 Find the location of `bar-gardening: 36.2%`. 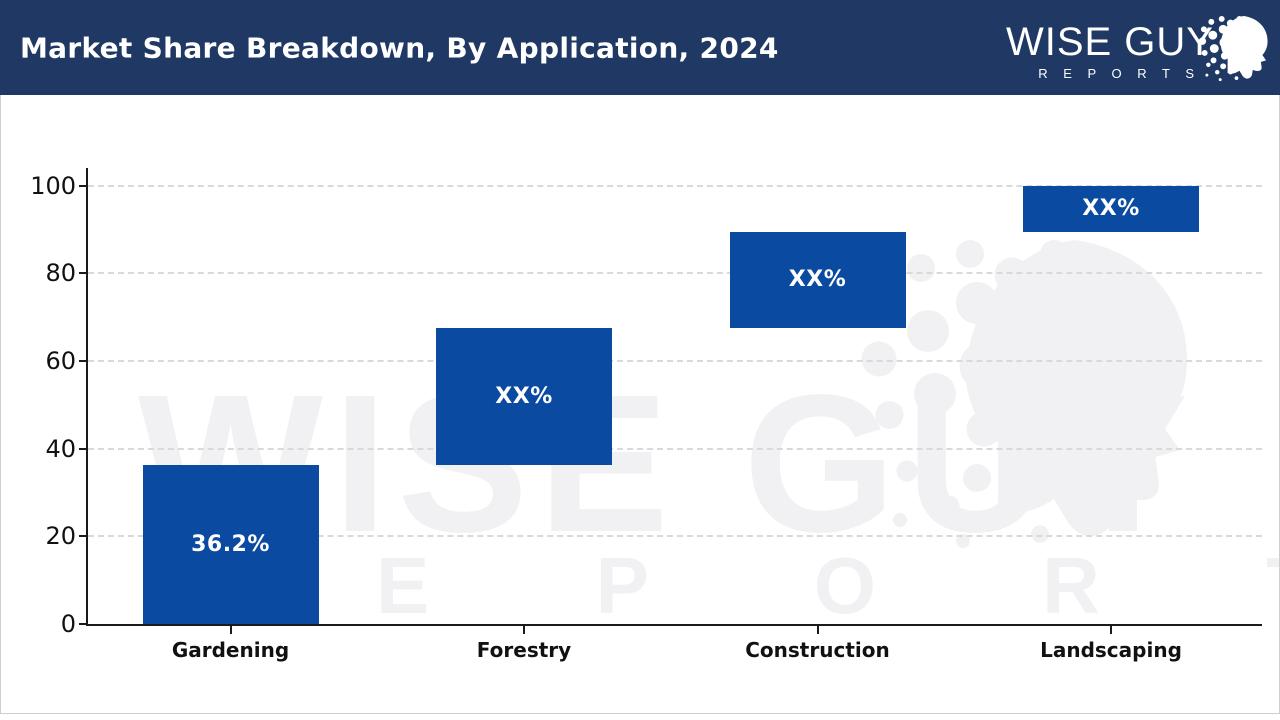

bar-gardening: 36.2% is located at coordinates (230, 544).